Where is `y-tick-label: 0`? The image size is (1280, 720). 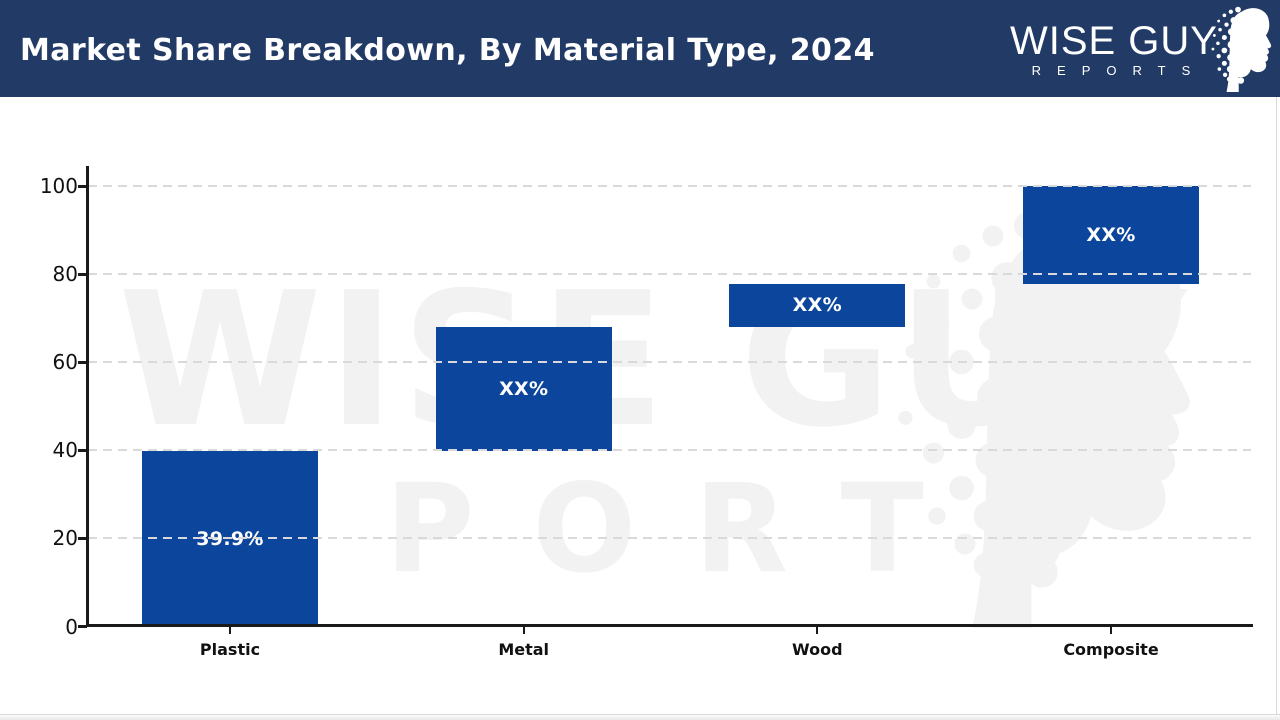 y-tick-label: 0 is located at coordinates (71, 626).